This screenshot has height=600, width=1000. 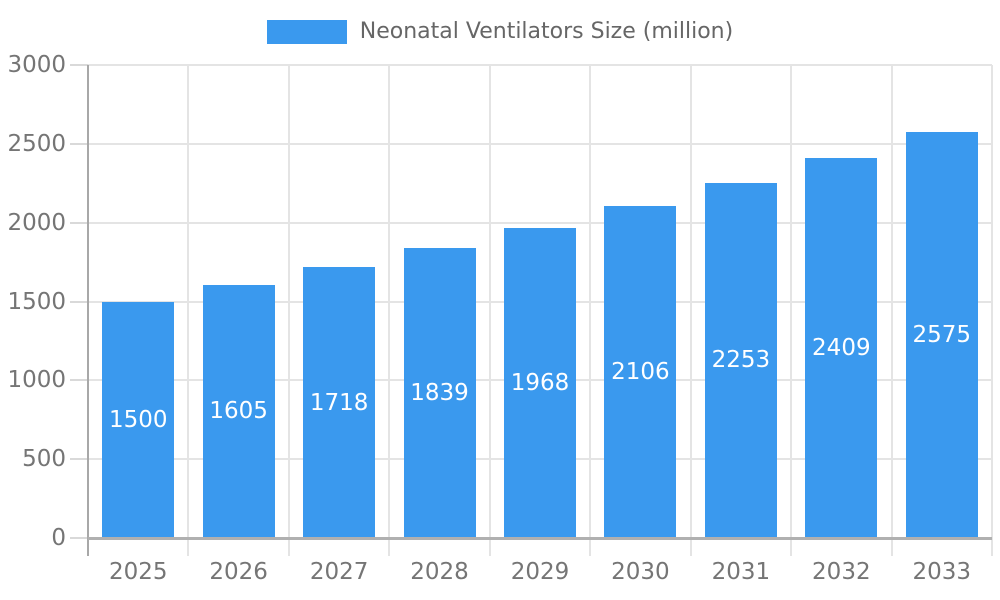 I want to click on x-tick-label: 2032, so click(x=841, y=572).